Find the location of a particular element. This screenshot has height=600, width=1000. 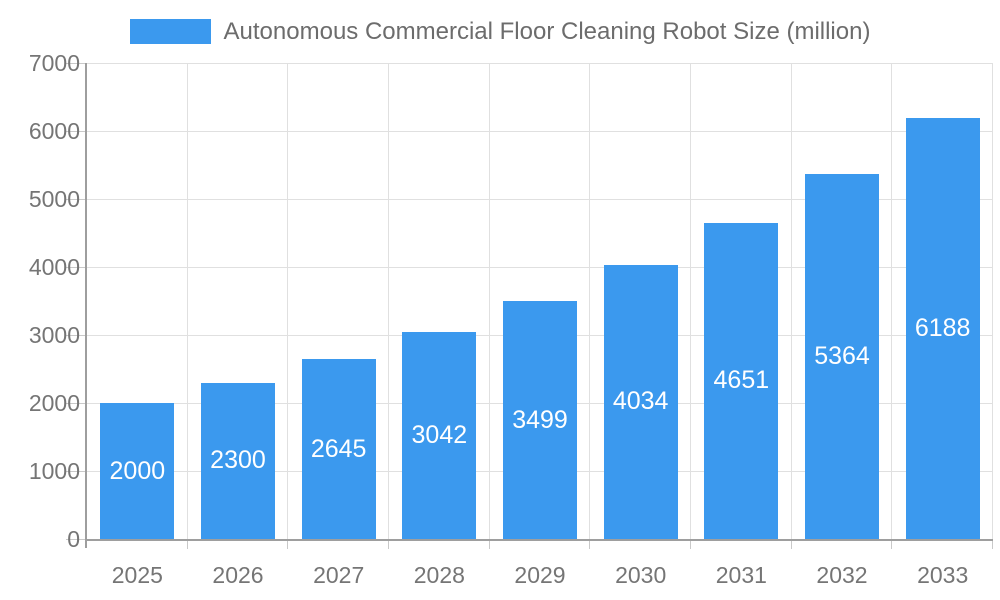

bar: 3042 is located at coordinates (439, 435).